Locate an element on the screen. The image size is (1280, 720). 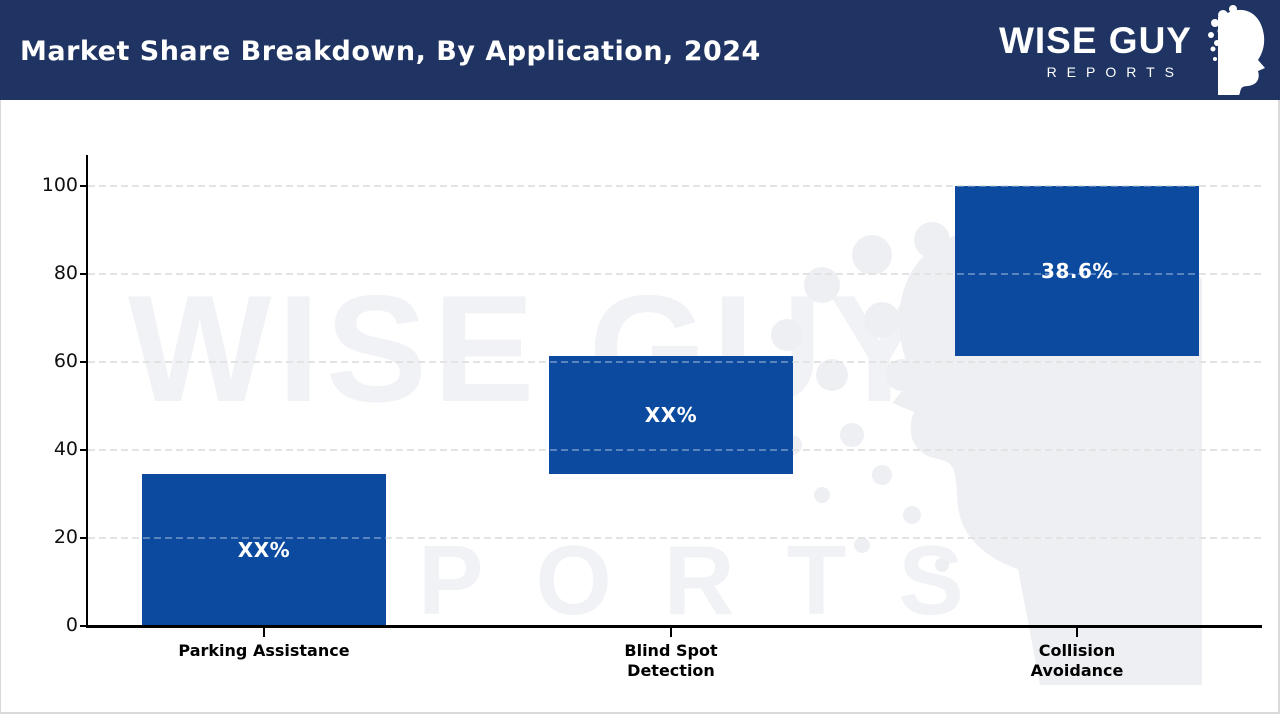
logo-brand-text: WISE GUY is located at coordinates (1095, 40).